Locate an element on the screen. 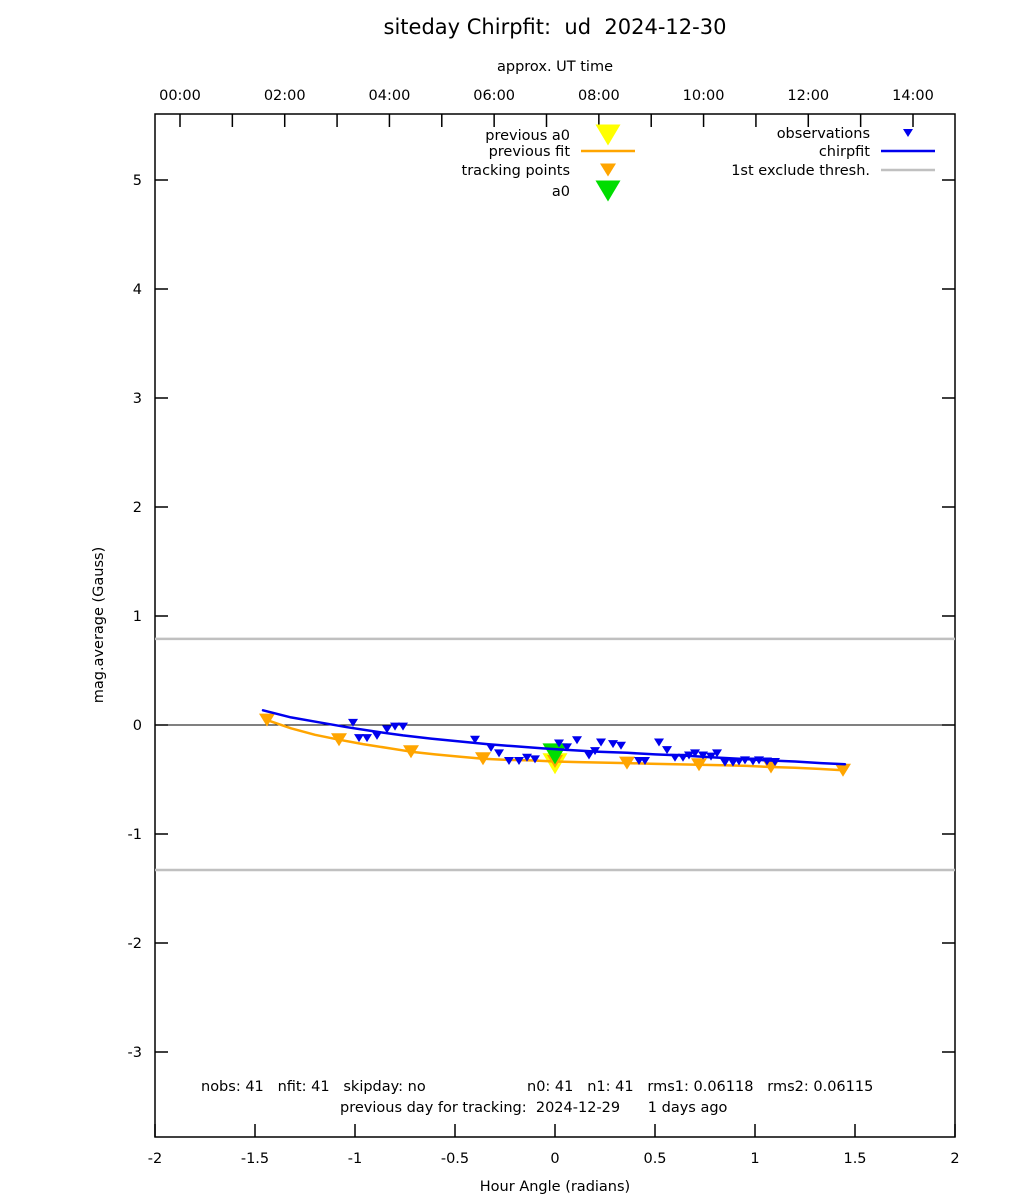  x-axis-label: Hour Angle (radians) is located at coordinates (555, 1187).